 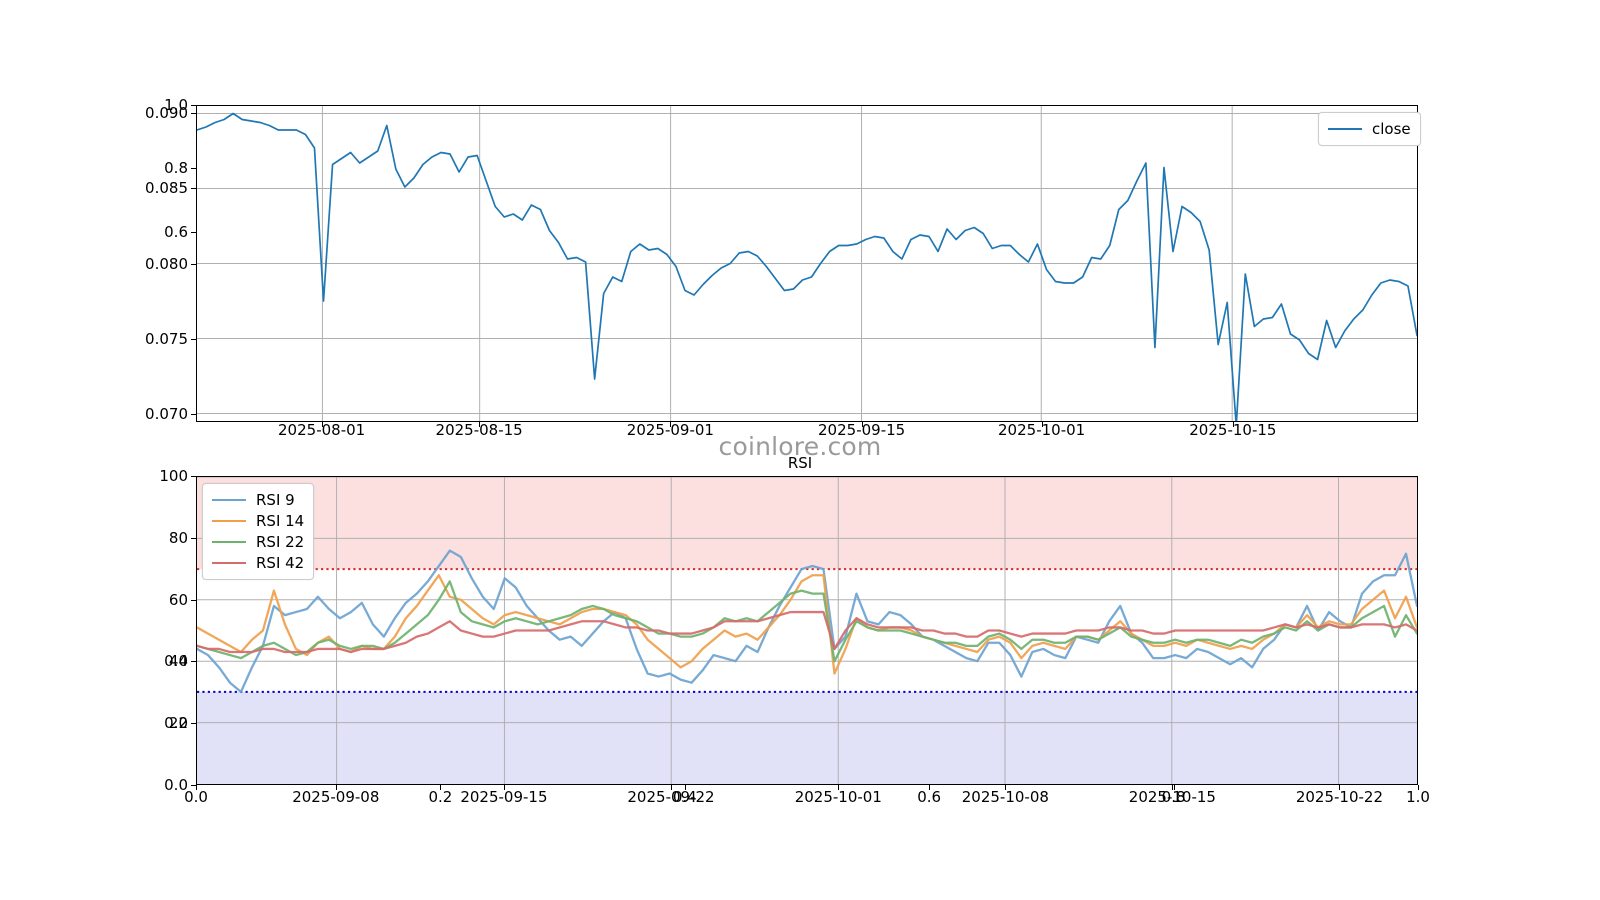 I want to click on legend-label-rsi22: RSI 22, so click(x=280, y=541).